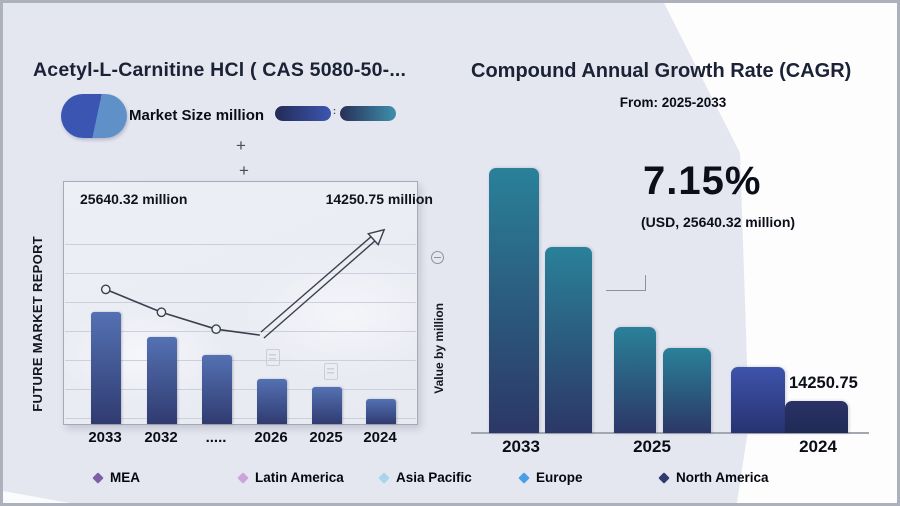 This screenshot has height=506, width=900. What do you see at coordinates (758, 400) in the screenshot?
I see `cagr-bar-2024-primary` at bounding box center [758, 400].